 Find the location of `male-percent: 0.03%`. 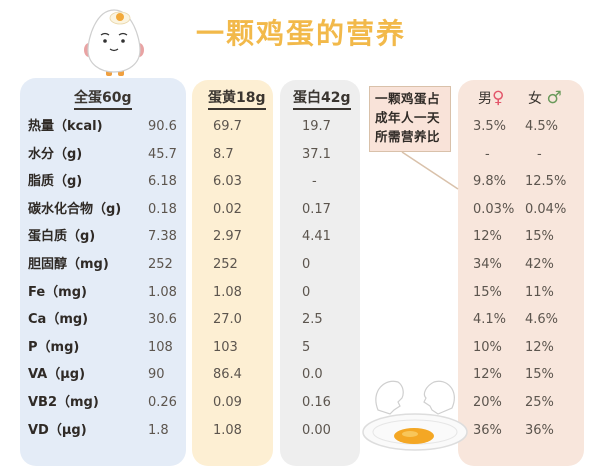

male-percent: 0.03% is located at coordinates (494, 209).